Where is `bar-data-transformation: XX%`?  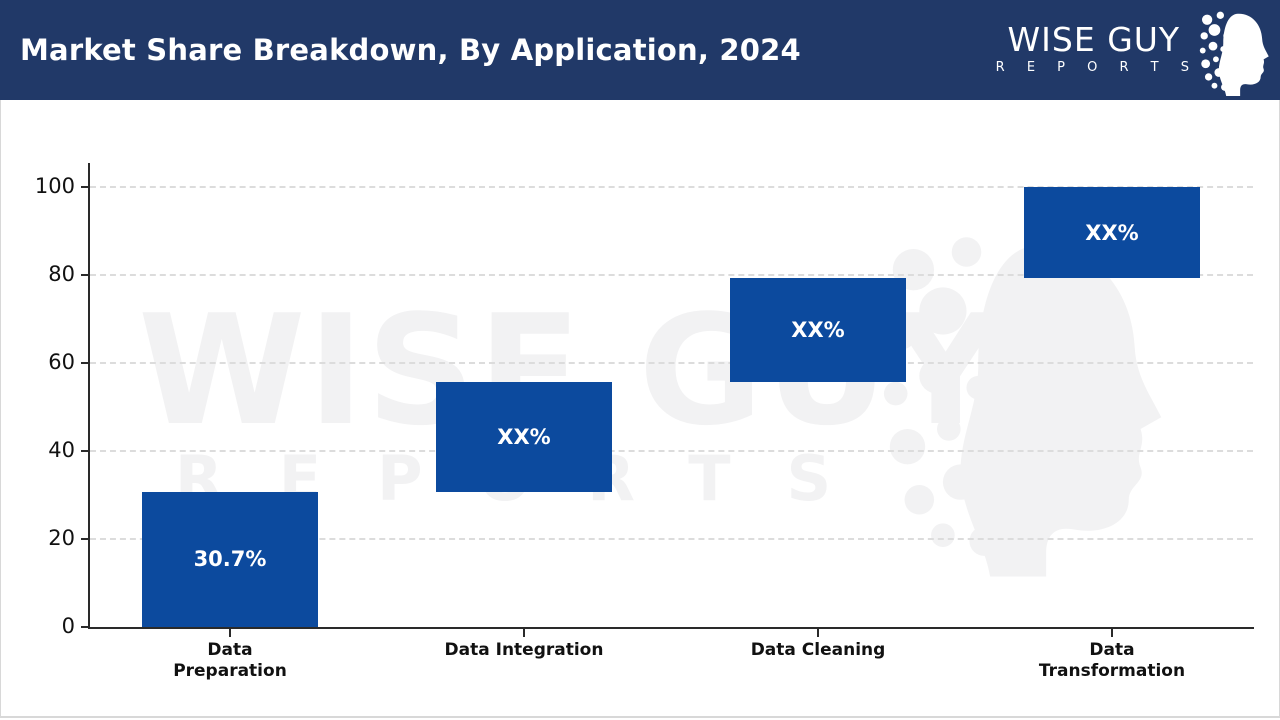 bar-data-transformation: XX% is located at coordinates (1112, 233).